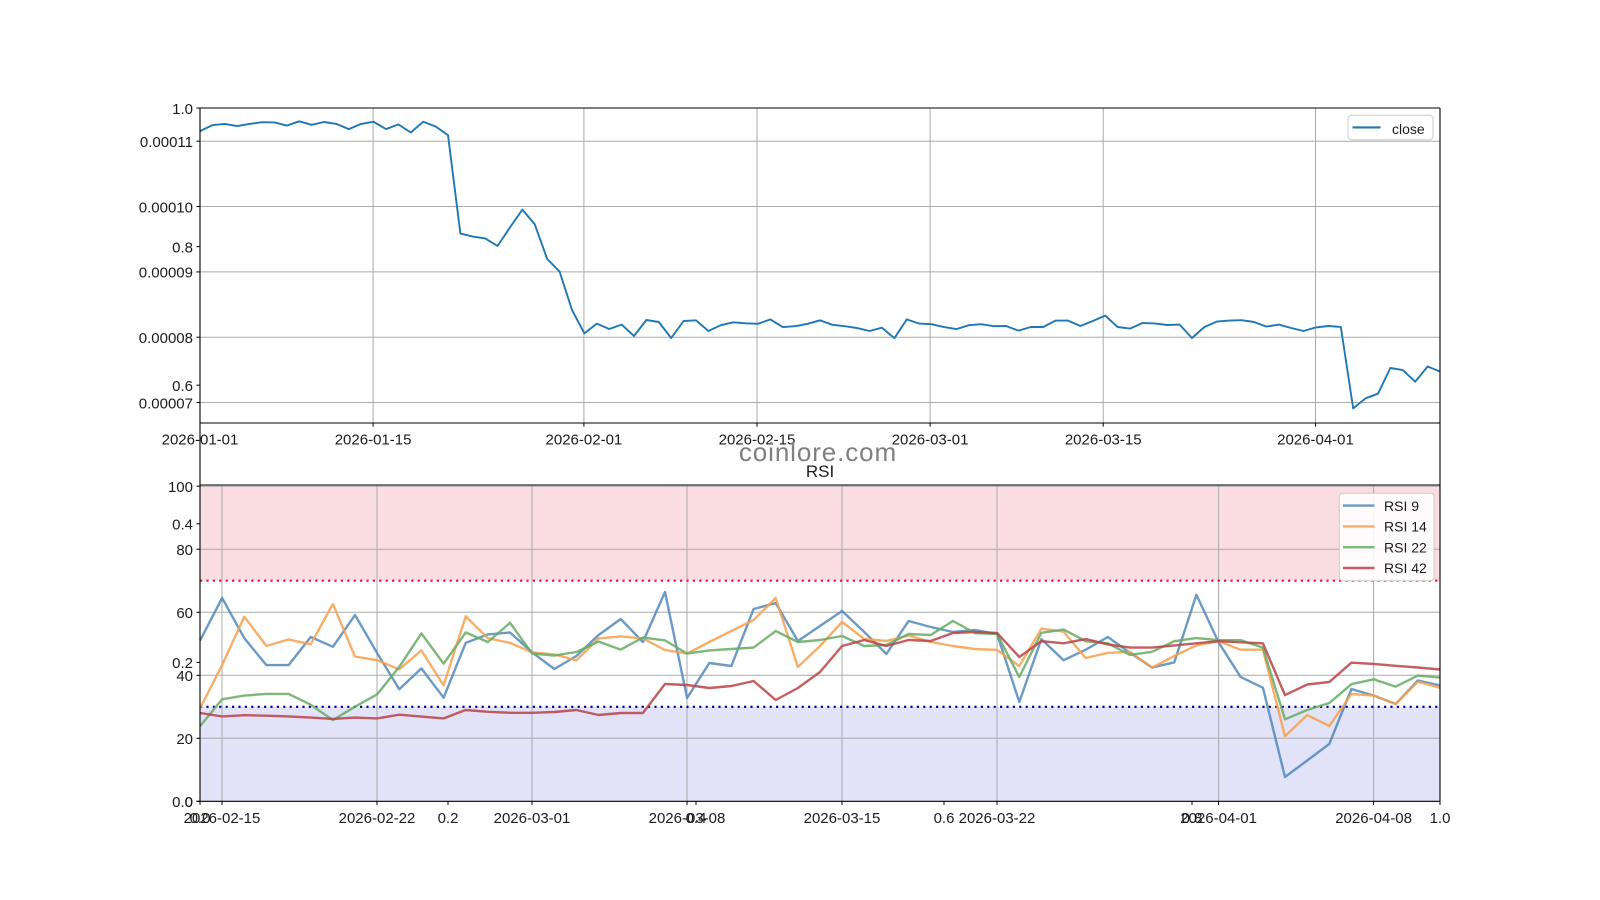  Describe the element at coordinates (184, 550) in the screenshot. I see `svg-text: 80` at that location.